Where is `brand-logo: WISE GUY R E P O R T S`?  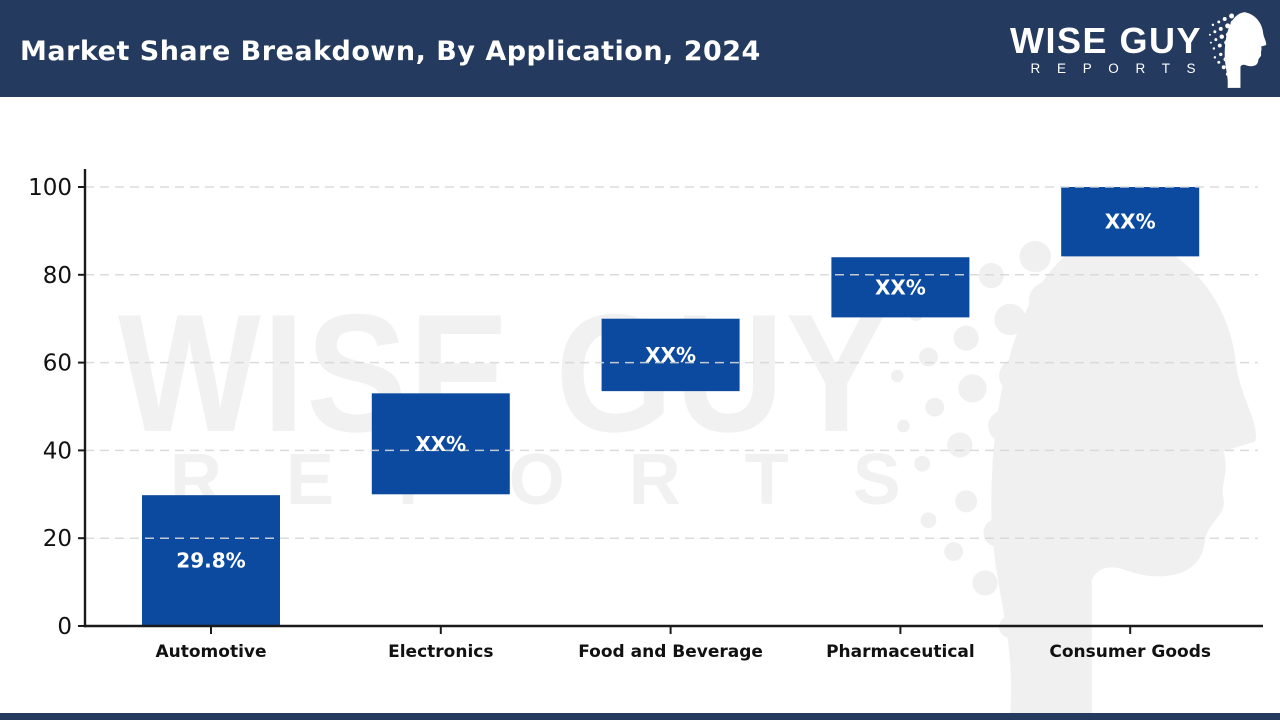 brand-logo: WISE GUY R E P O R T S is located at coordinates (1140, 49).